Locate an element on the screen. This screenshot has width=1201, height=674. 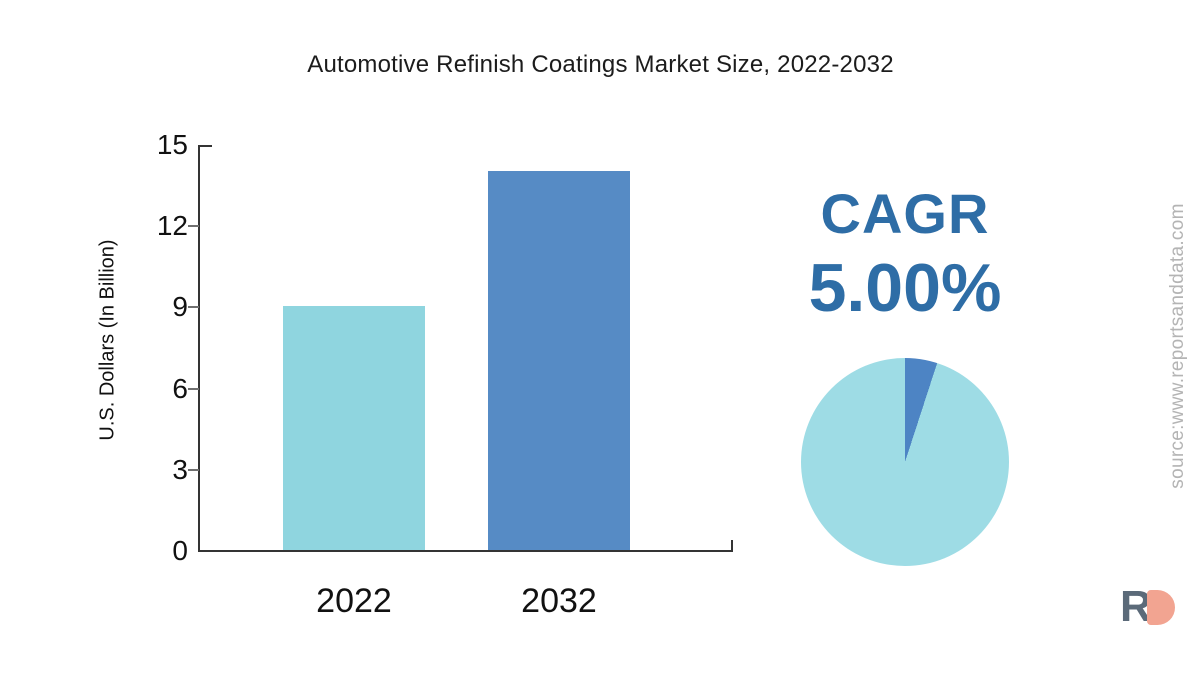
y-tick-label: 3 is located at coordinates (180, 469).